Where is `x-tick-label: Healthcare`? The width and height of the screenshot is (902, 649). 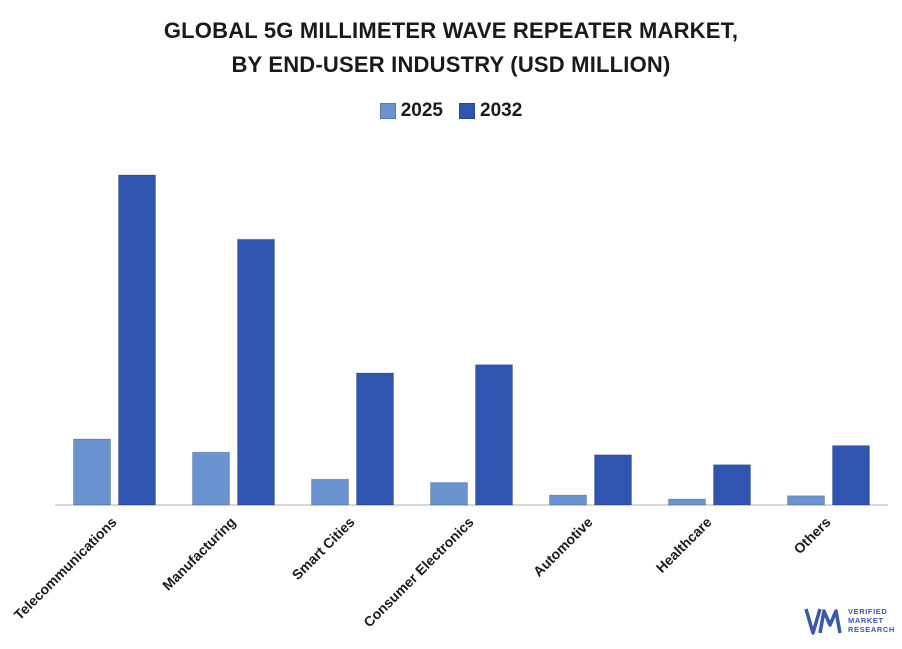
x-tick-label: Healthcare is located at coordinates (684, 545).